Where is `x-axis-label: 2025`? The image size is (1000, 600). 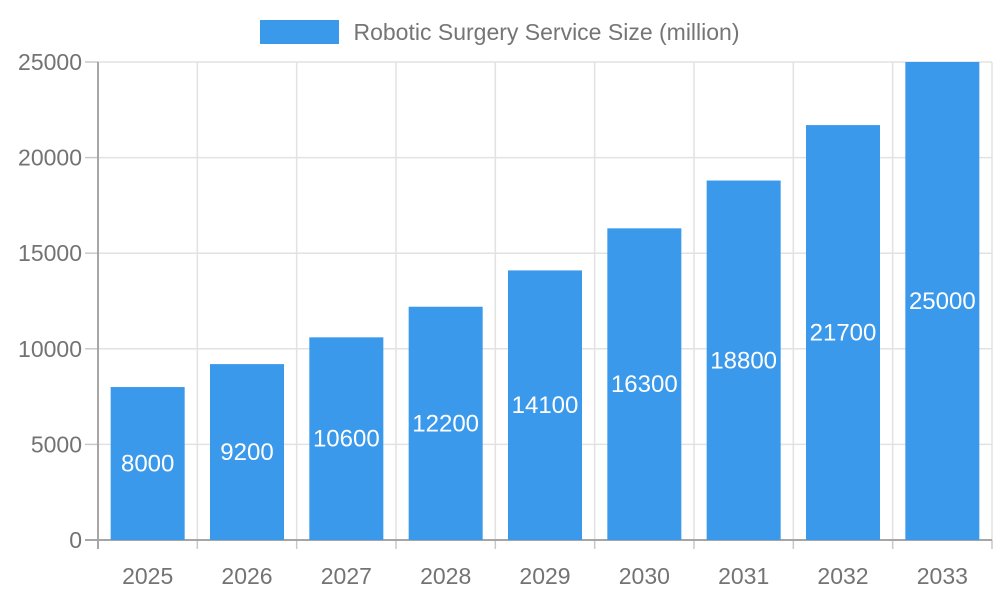
x-axis-label: 2025 is located at coordinates (147, 576).